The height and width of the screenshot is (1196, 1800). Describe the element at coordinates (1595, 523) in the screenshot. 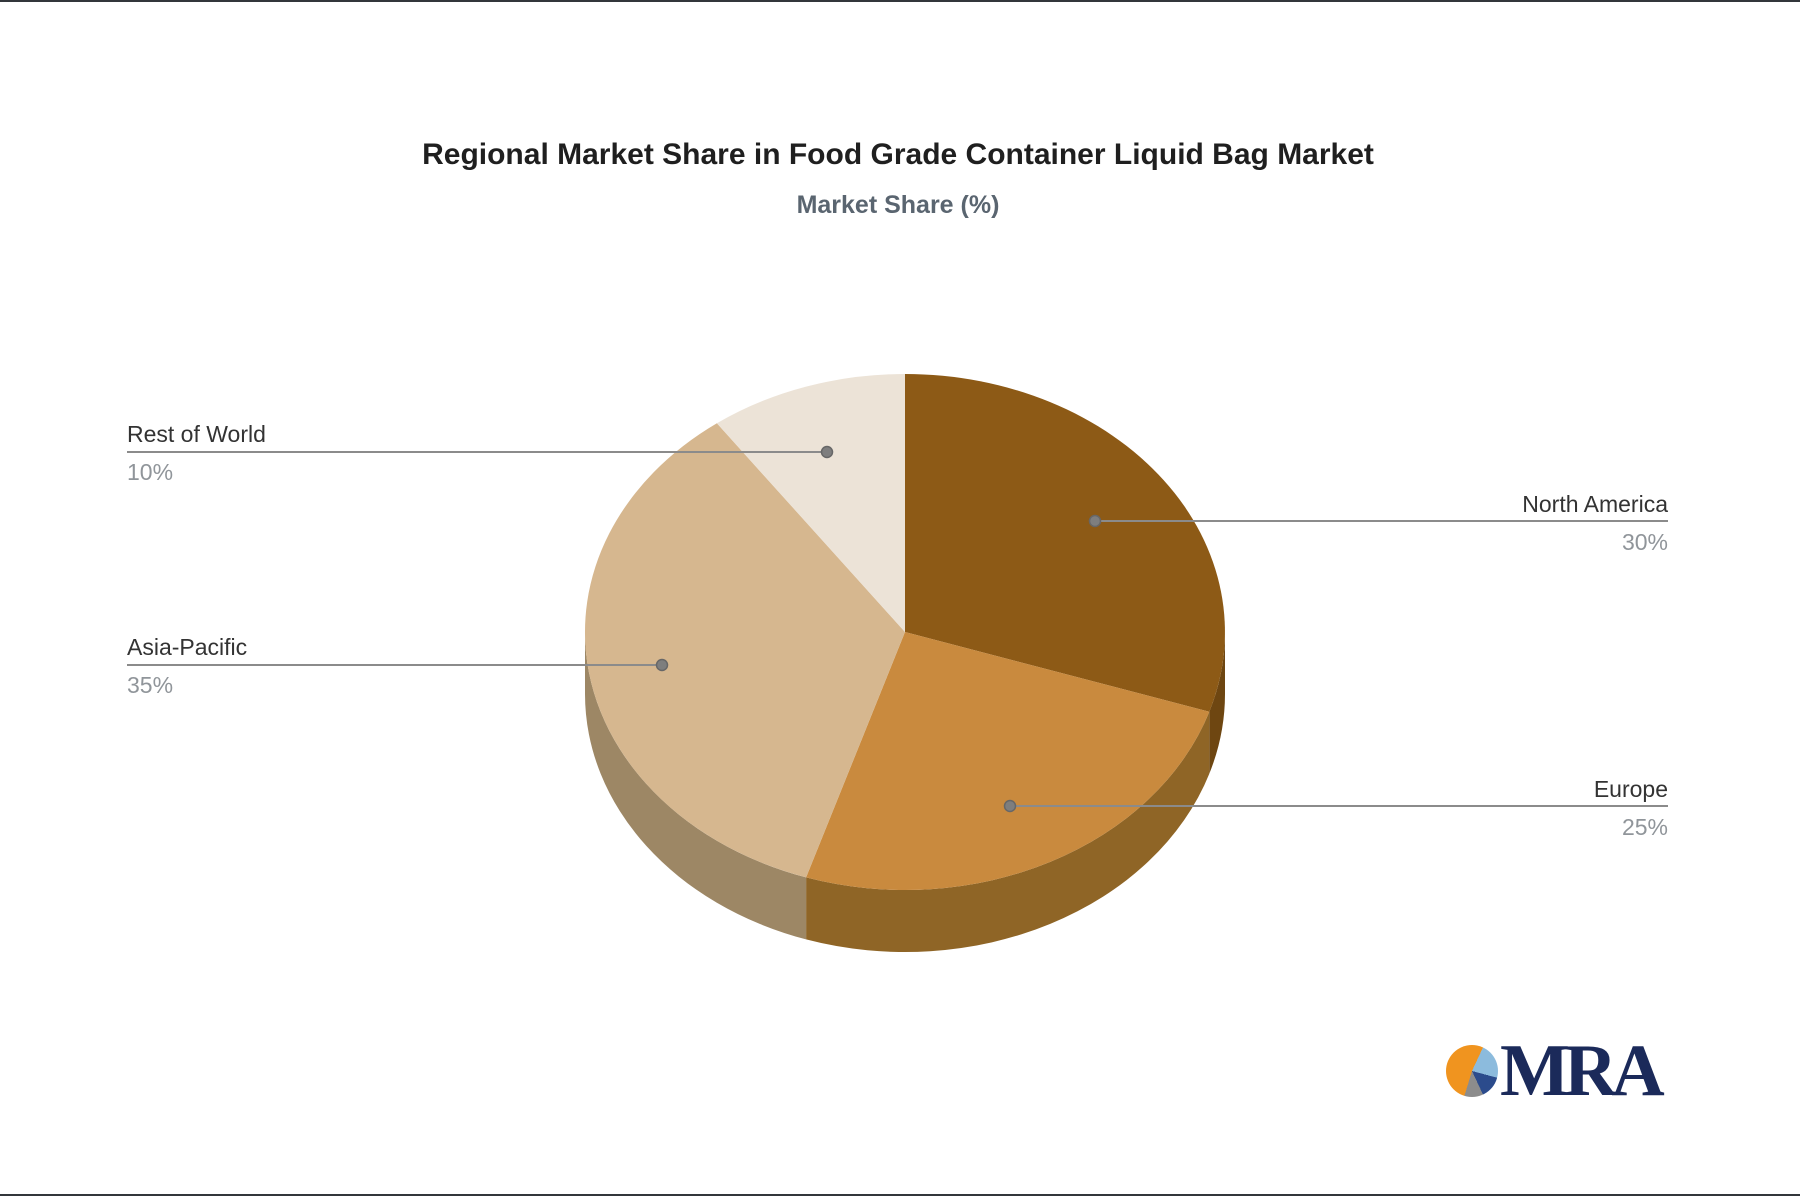

I see `slice-label-north-america: North America 30%` at that location.